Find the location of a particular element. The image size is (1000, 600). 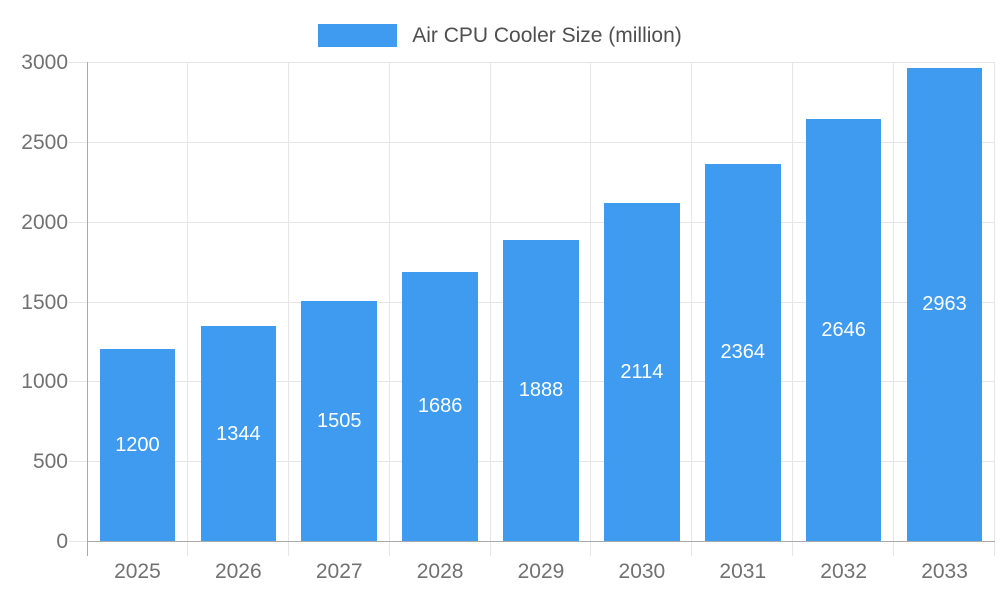

x-axis-line is located at coordinates (541, 541).